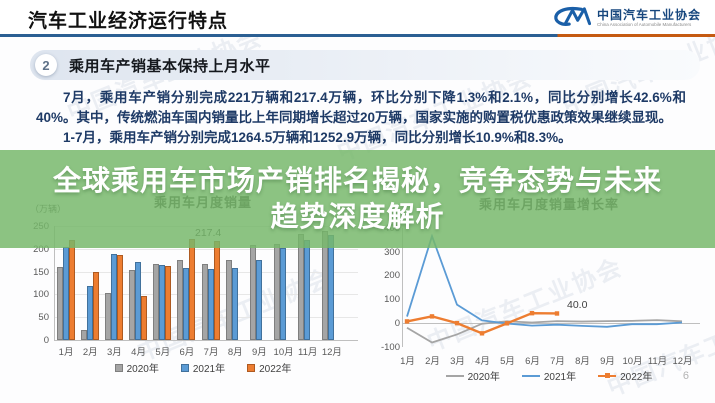 The image size is (715, 403). I want to click on marker-2022年-6月, so click(532, 313).